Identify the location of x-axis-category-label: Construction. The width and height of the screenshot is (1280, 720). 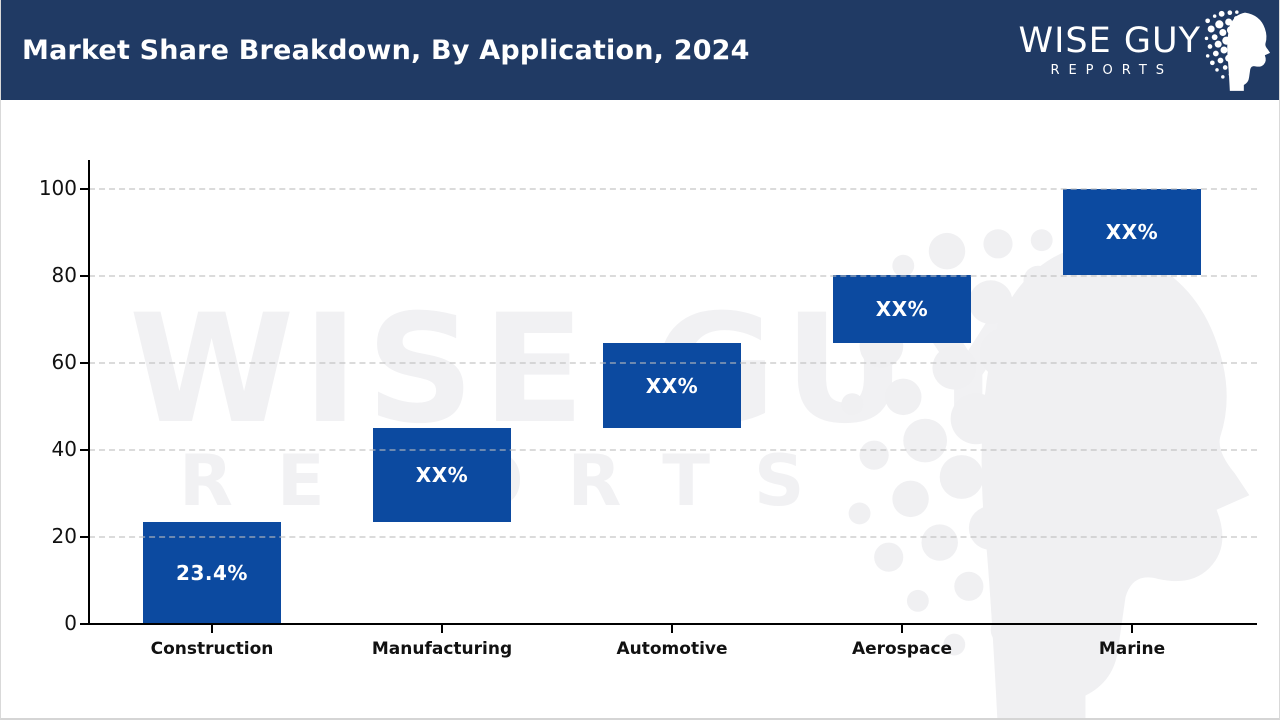
(212, 649).